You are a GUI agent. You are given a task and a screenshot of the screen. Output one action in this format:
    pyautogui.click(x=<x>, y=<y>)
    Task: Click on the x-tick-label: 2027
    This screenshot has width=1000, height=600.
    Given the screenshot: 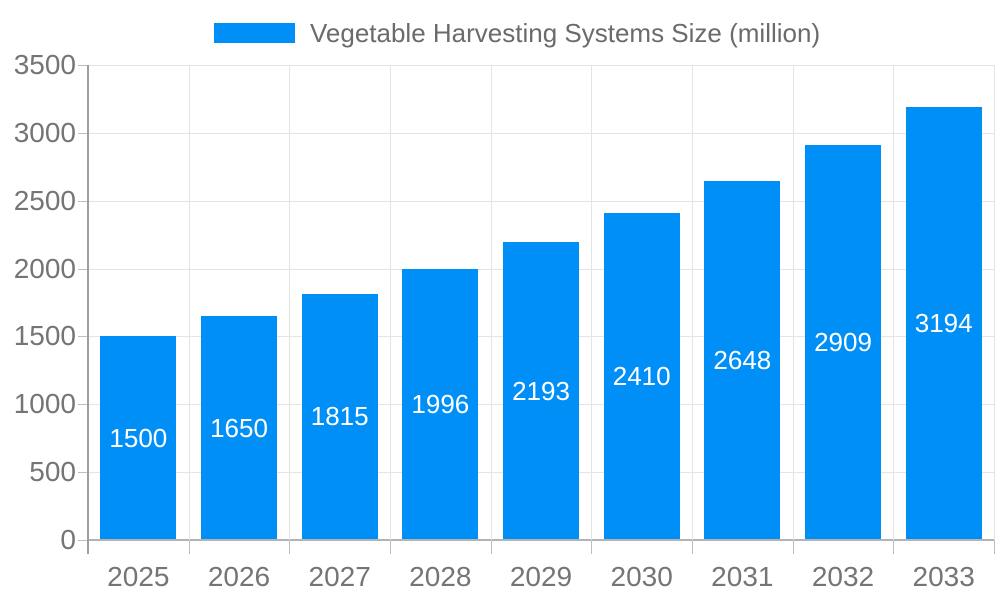 What is the action you would take?
    pyautogui.click(x=339, y=576)
    